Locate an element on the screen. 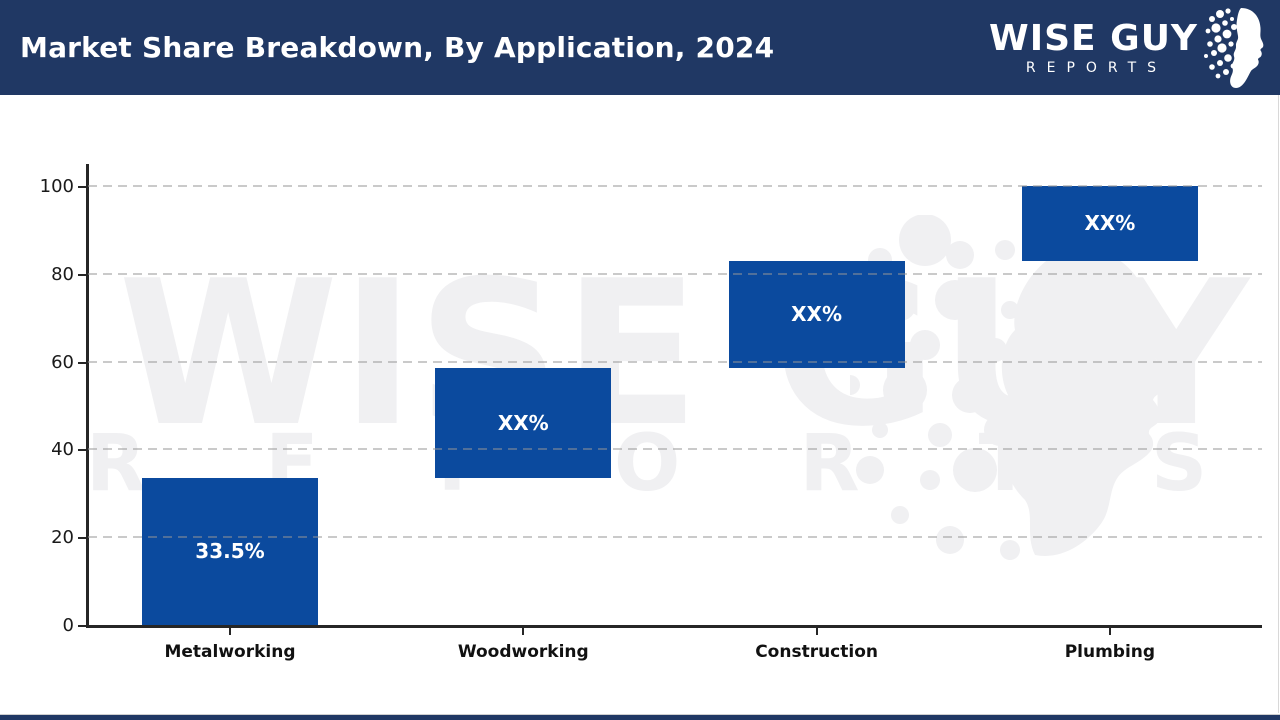 The image size is (1280, 720). wise-guy-logo: WISE GUY REPORTS is located at coordinates (1134, 47).